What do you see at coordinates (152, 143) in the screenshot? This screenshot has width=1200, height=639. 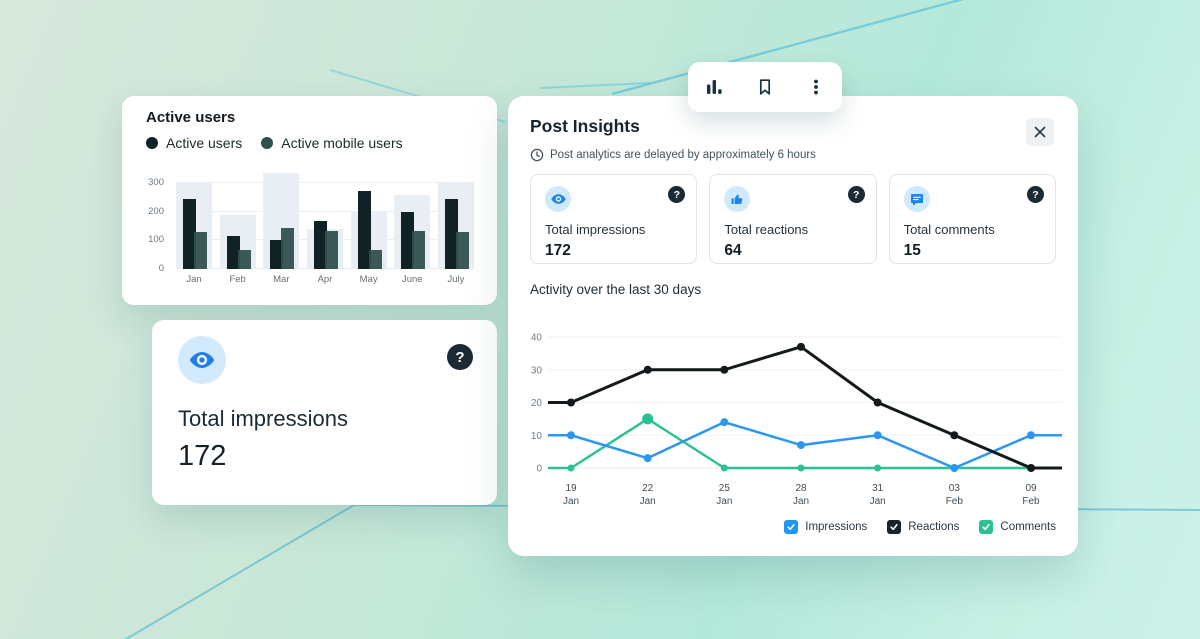 I see `legend-dot-active-users` at bounding box center [152, 143].